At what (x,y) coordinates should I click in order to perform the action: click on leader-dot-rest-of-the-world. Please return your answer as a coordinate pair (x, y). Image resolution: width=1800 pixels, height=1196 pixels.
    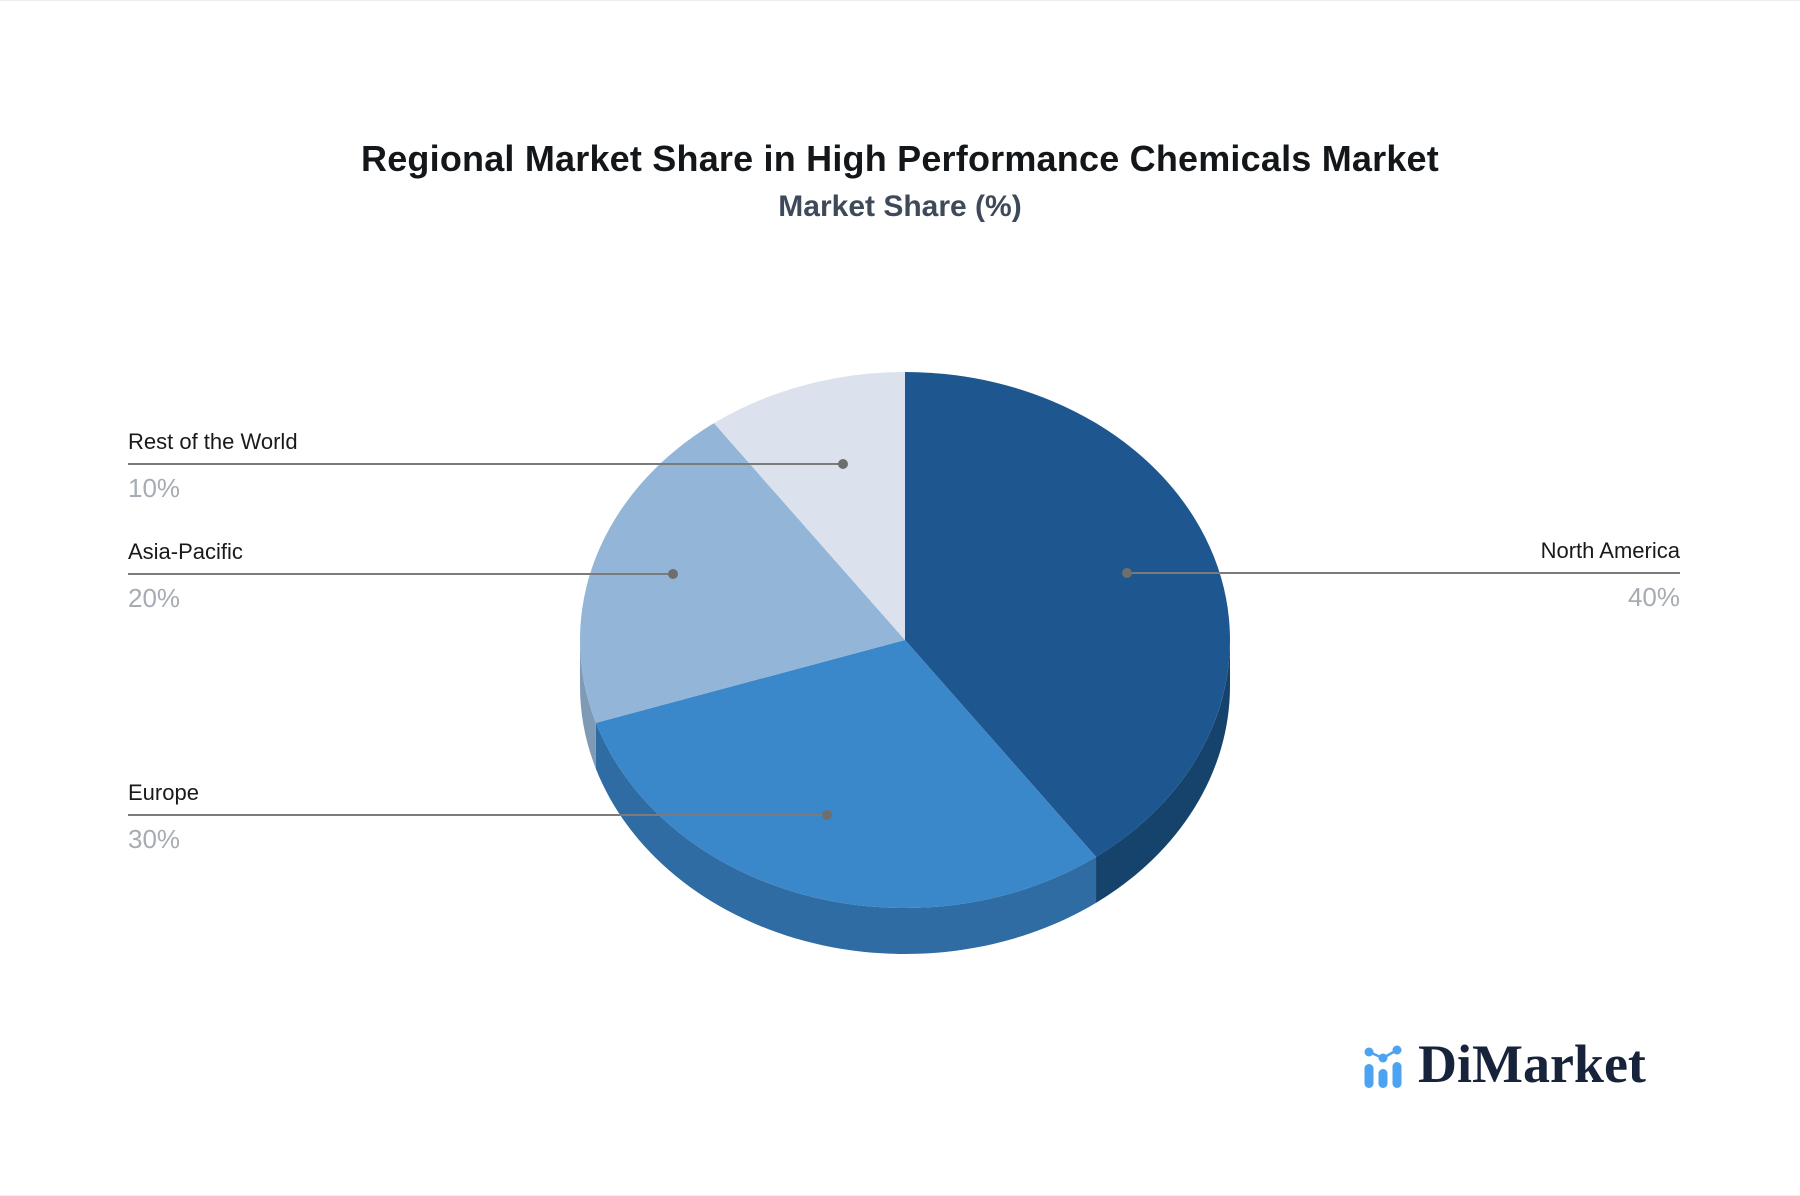
    Looking at the image, I should click on (843, 464).